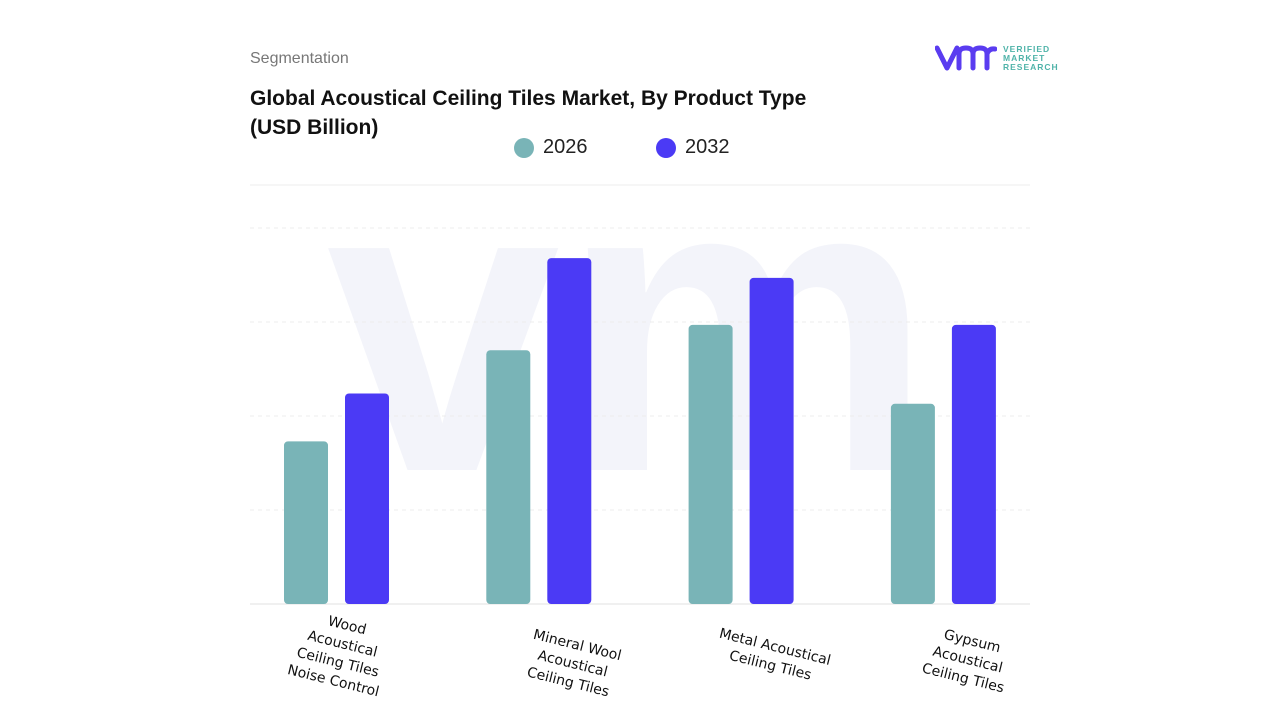 This screenshot has height=720, width=1280. I want to click on logo-text-2: MARKET, so click(1024, 57).